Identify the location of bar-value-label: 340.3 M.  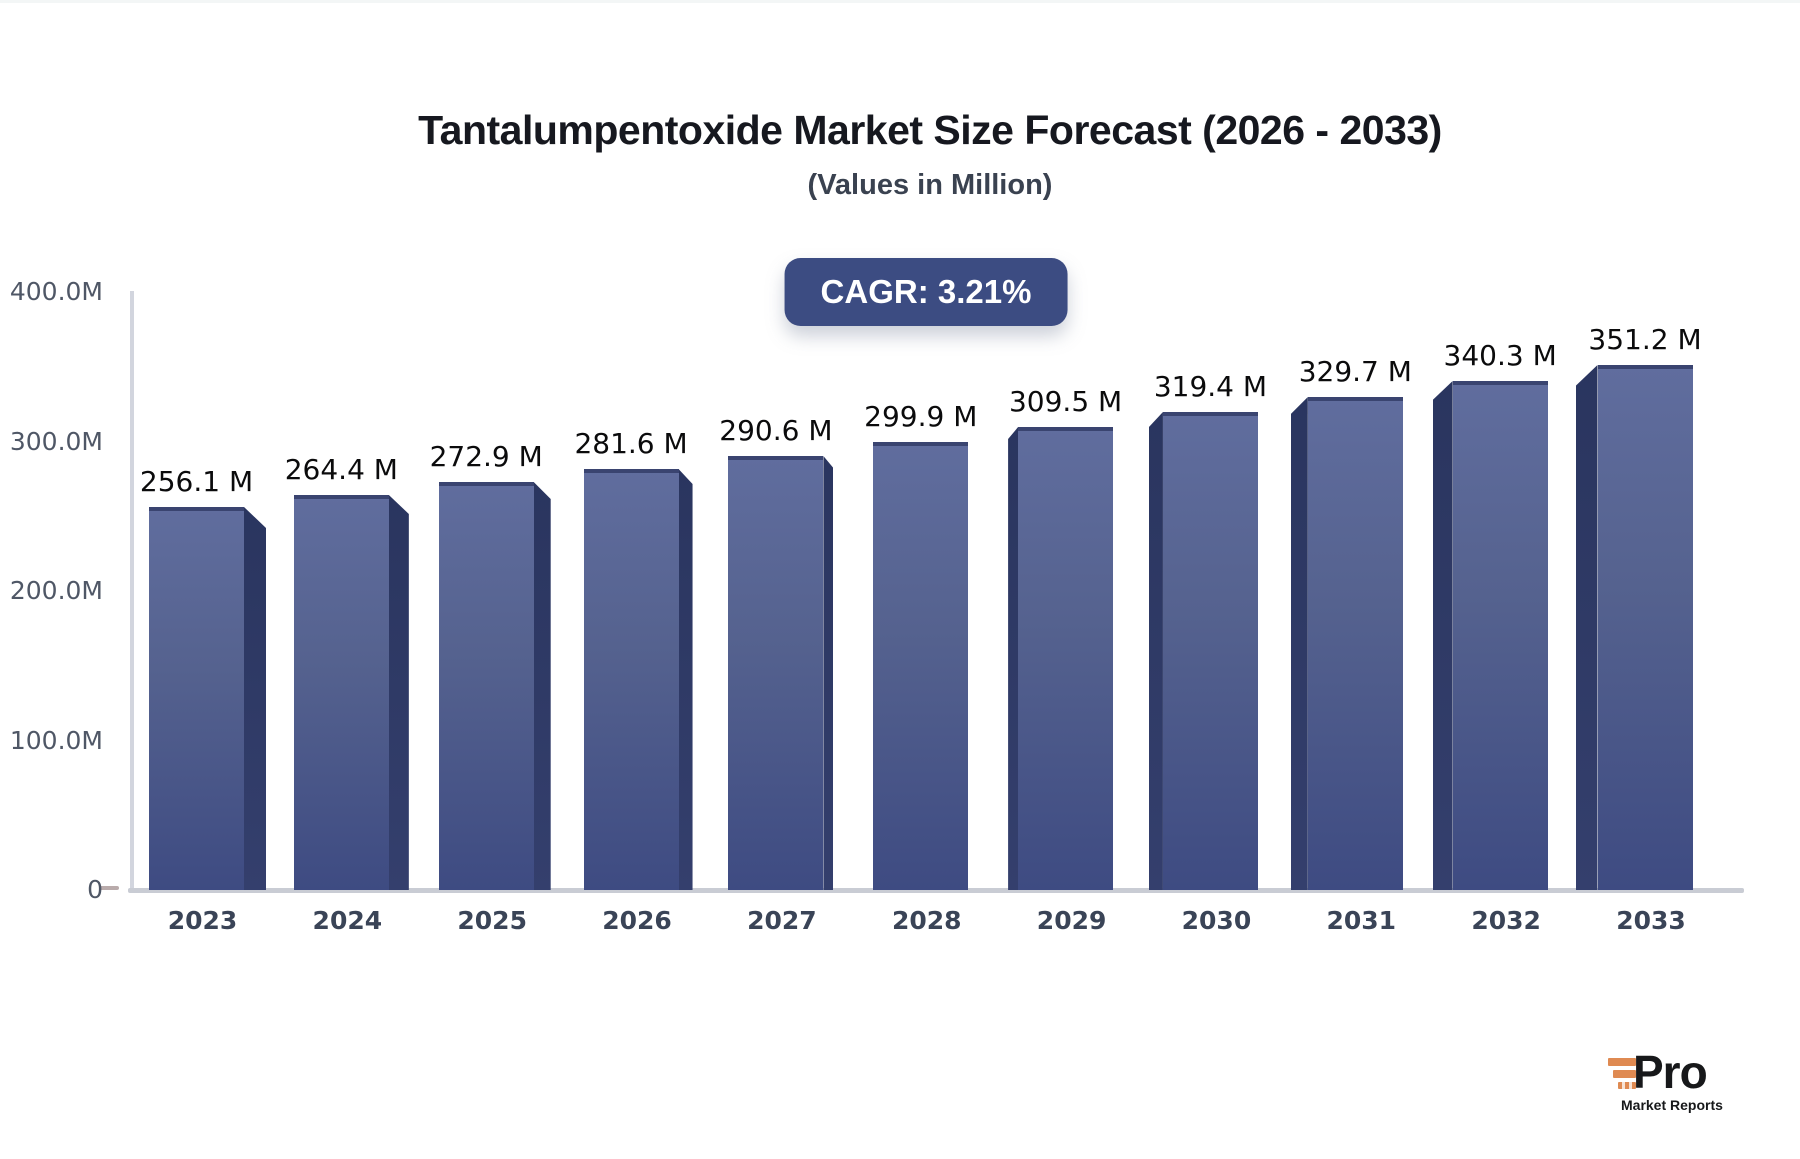
(1500, 355).